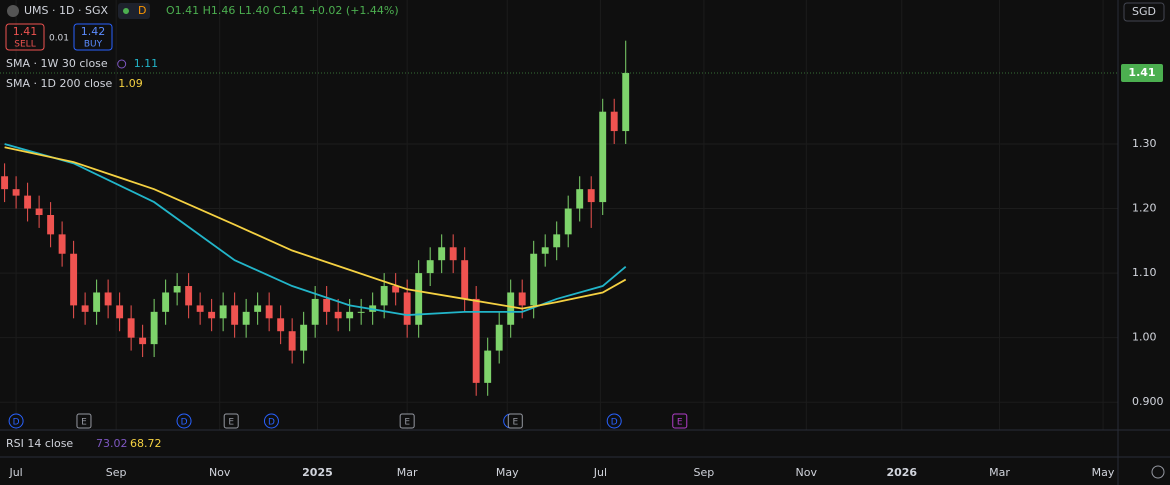  What do you see at coordinates (122, 64) in the screenshot?
I see `visibility-icon` at bounding box center [122, 64].